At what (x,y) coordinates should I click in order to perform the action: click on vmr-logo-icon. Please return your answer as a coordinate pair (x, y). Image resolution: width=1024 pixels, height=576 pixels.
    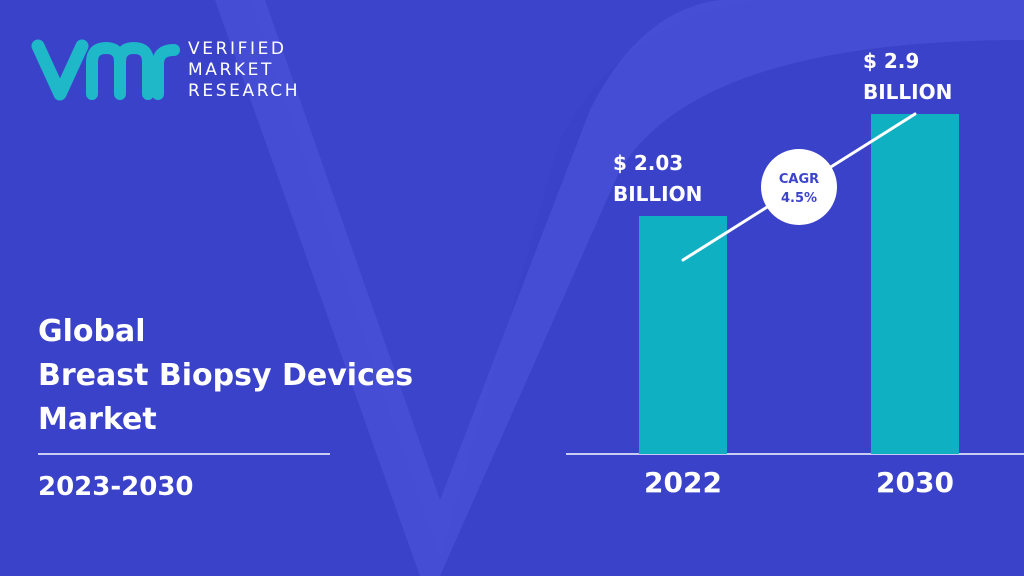
    Looking at the image, I should click on (105, 70).